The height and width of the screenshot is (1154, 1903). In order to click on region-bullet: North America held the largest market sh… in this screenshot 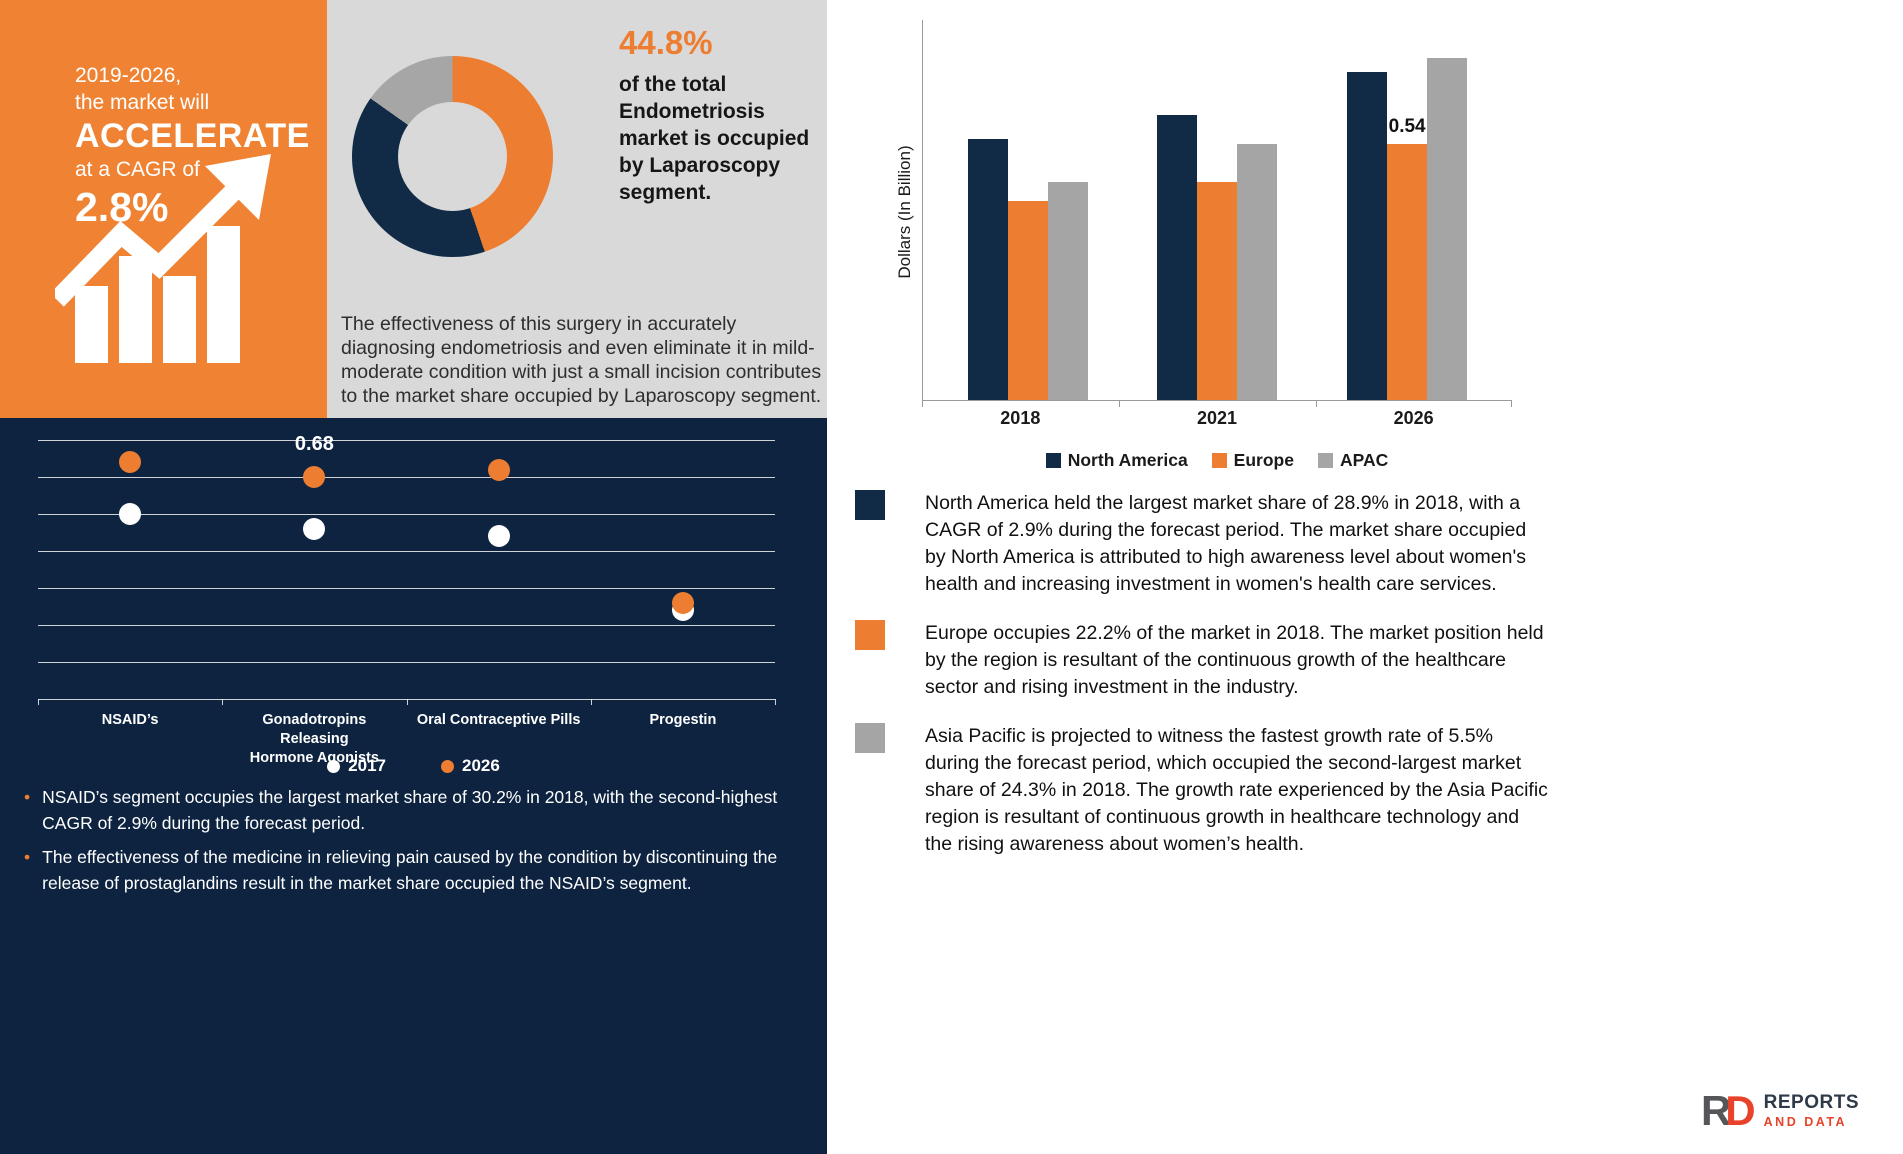, I will do `click(1215, 544)`.